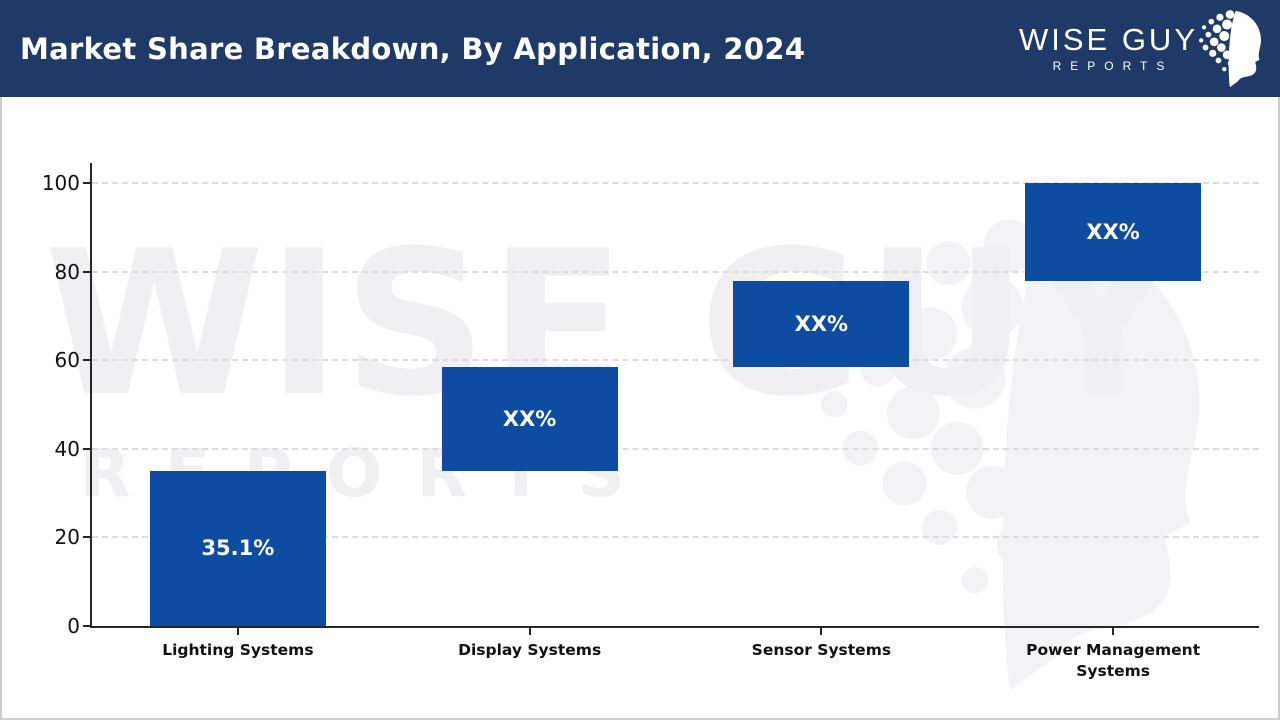 The width and height of the screenshot is (1280, 720). Describe the element at coordinates (67, 271) in the screenshot. I see `y-tick-label-80: 80` at that location.